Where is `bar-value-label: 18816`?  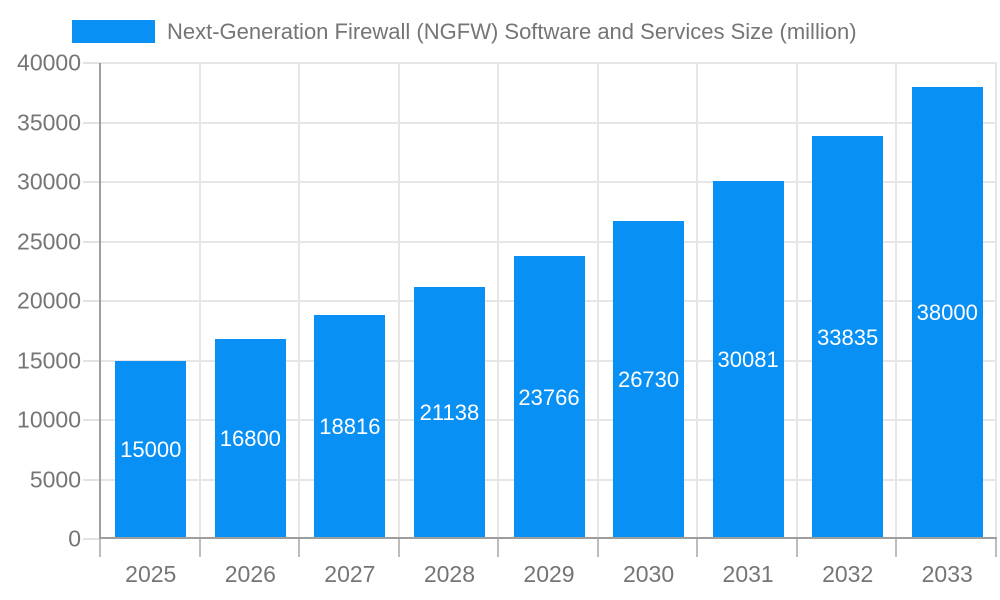
bar-value-label: 18816 is located at coordinates (350, 427).